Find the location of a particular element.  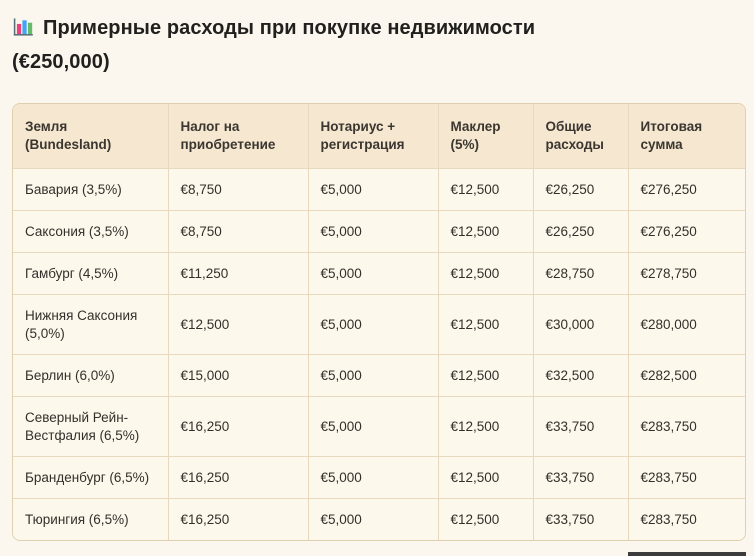

column-header: Земля (Bundesland) is located at coordinates (91, 136).